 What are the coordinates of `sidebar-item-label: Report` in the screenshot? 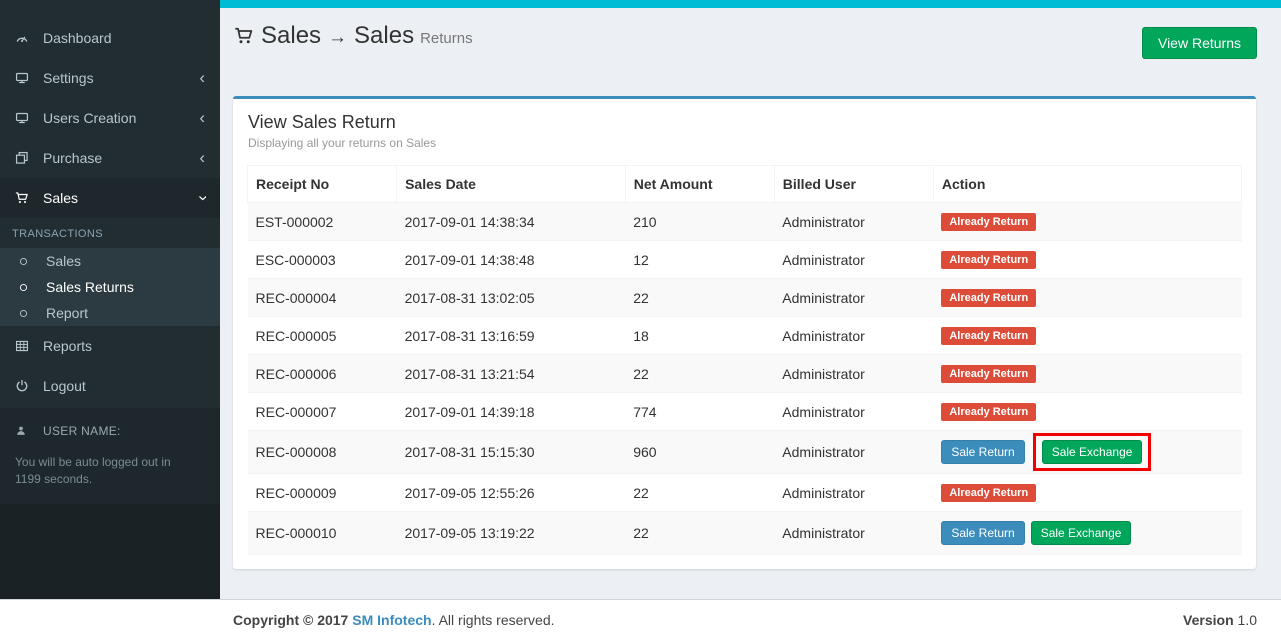 It's located at (67, 313).